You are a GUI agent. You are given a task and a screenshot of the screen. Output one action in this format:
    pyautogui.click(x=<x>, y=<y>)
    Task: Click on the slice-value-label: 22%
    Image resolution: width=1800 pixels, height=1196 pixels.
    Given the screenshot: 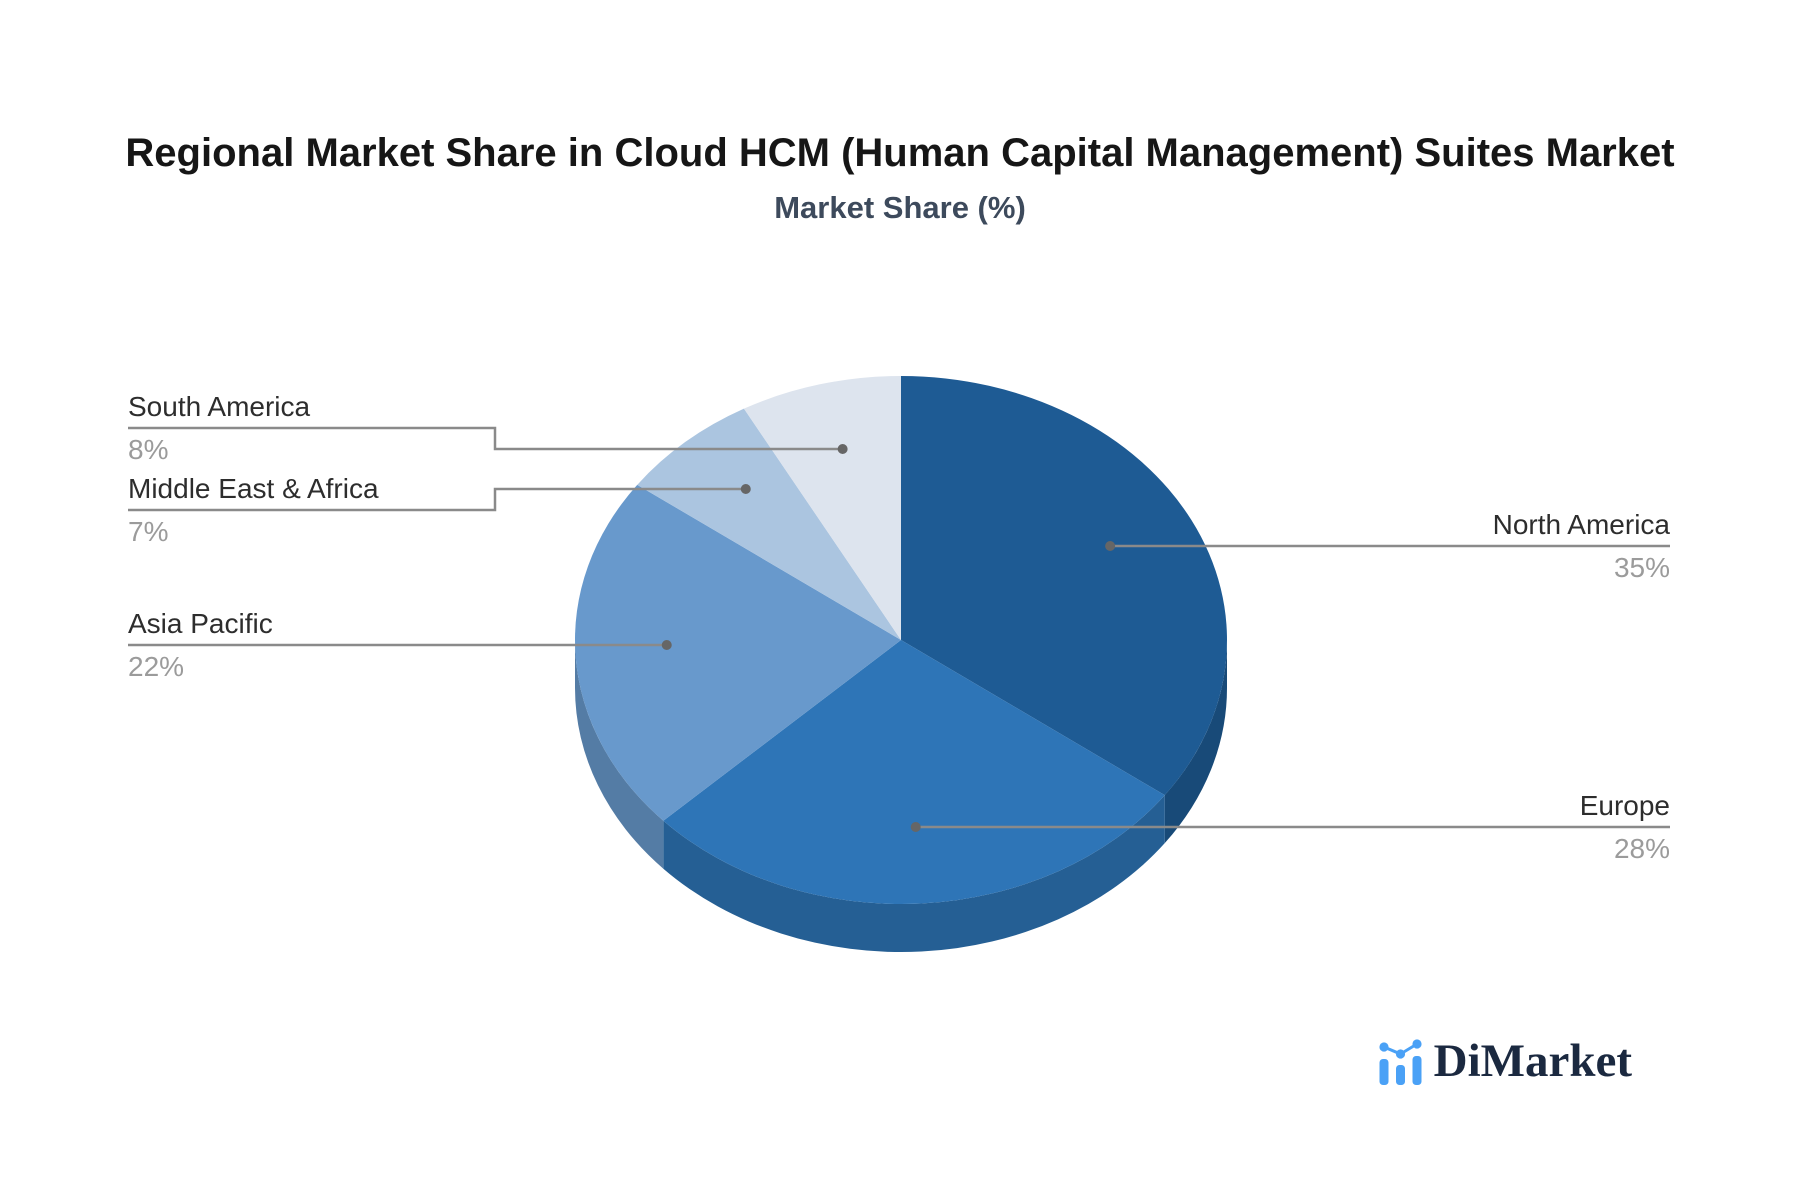 What is the action you would take?
    pyautogui.click(x=156, y=666)
    